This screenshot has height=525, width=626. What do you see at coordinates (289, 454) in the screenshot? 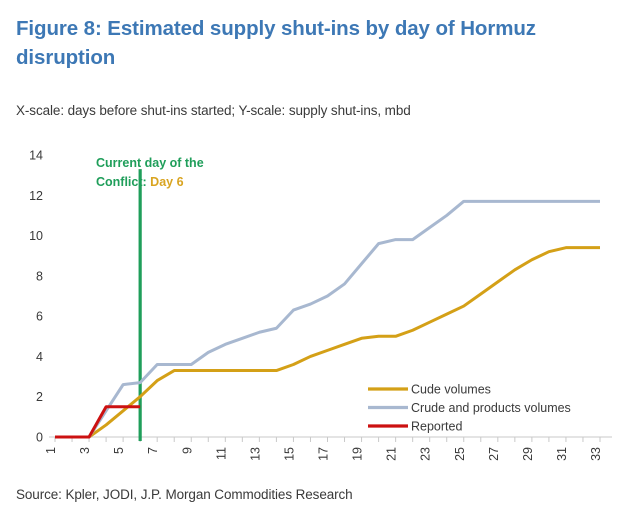
I see `x-tick-label: 15` at bounding box center [289, 454].